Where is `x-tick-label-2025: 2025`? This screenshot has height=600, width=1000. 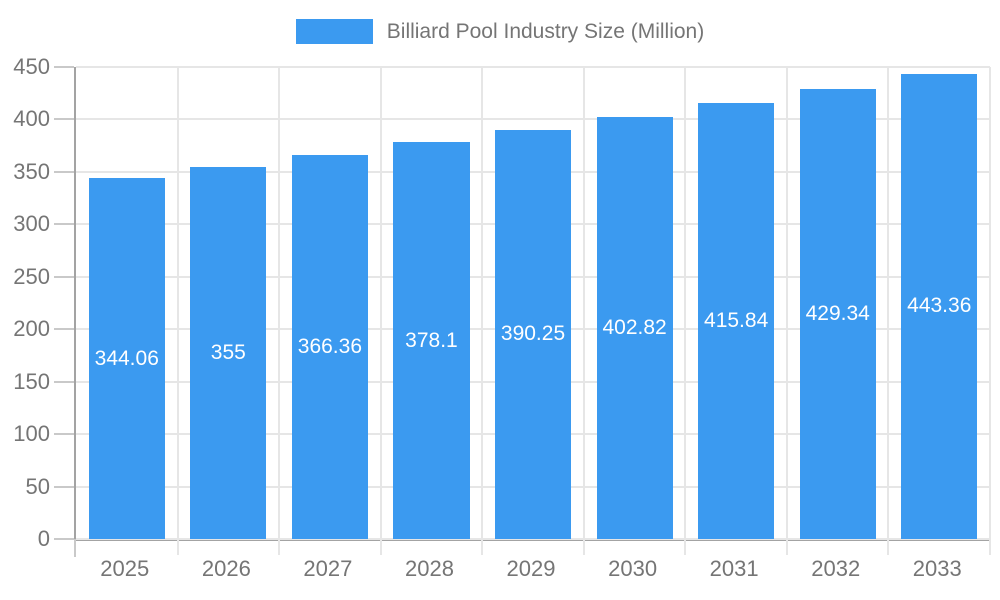 x-tick-label-2025: 2025 is located at coordinates (125, 568).